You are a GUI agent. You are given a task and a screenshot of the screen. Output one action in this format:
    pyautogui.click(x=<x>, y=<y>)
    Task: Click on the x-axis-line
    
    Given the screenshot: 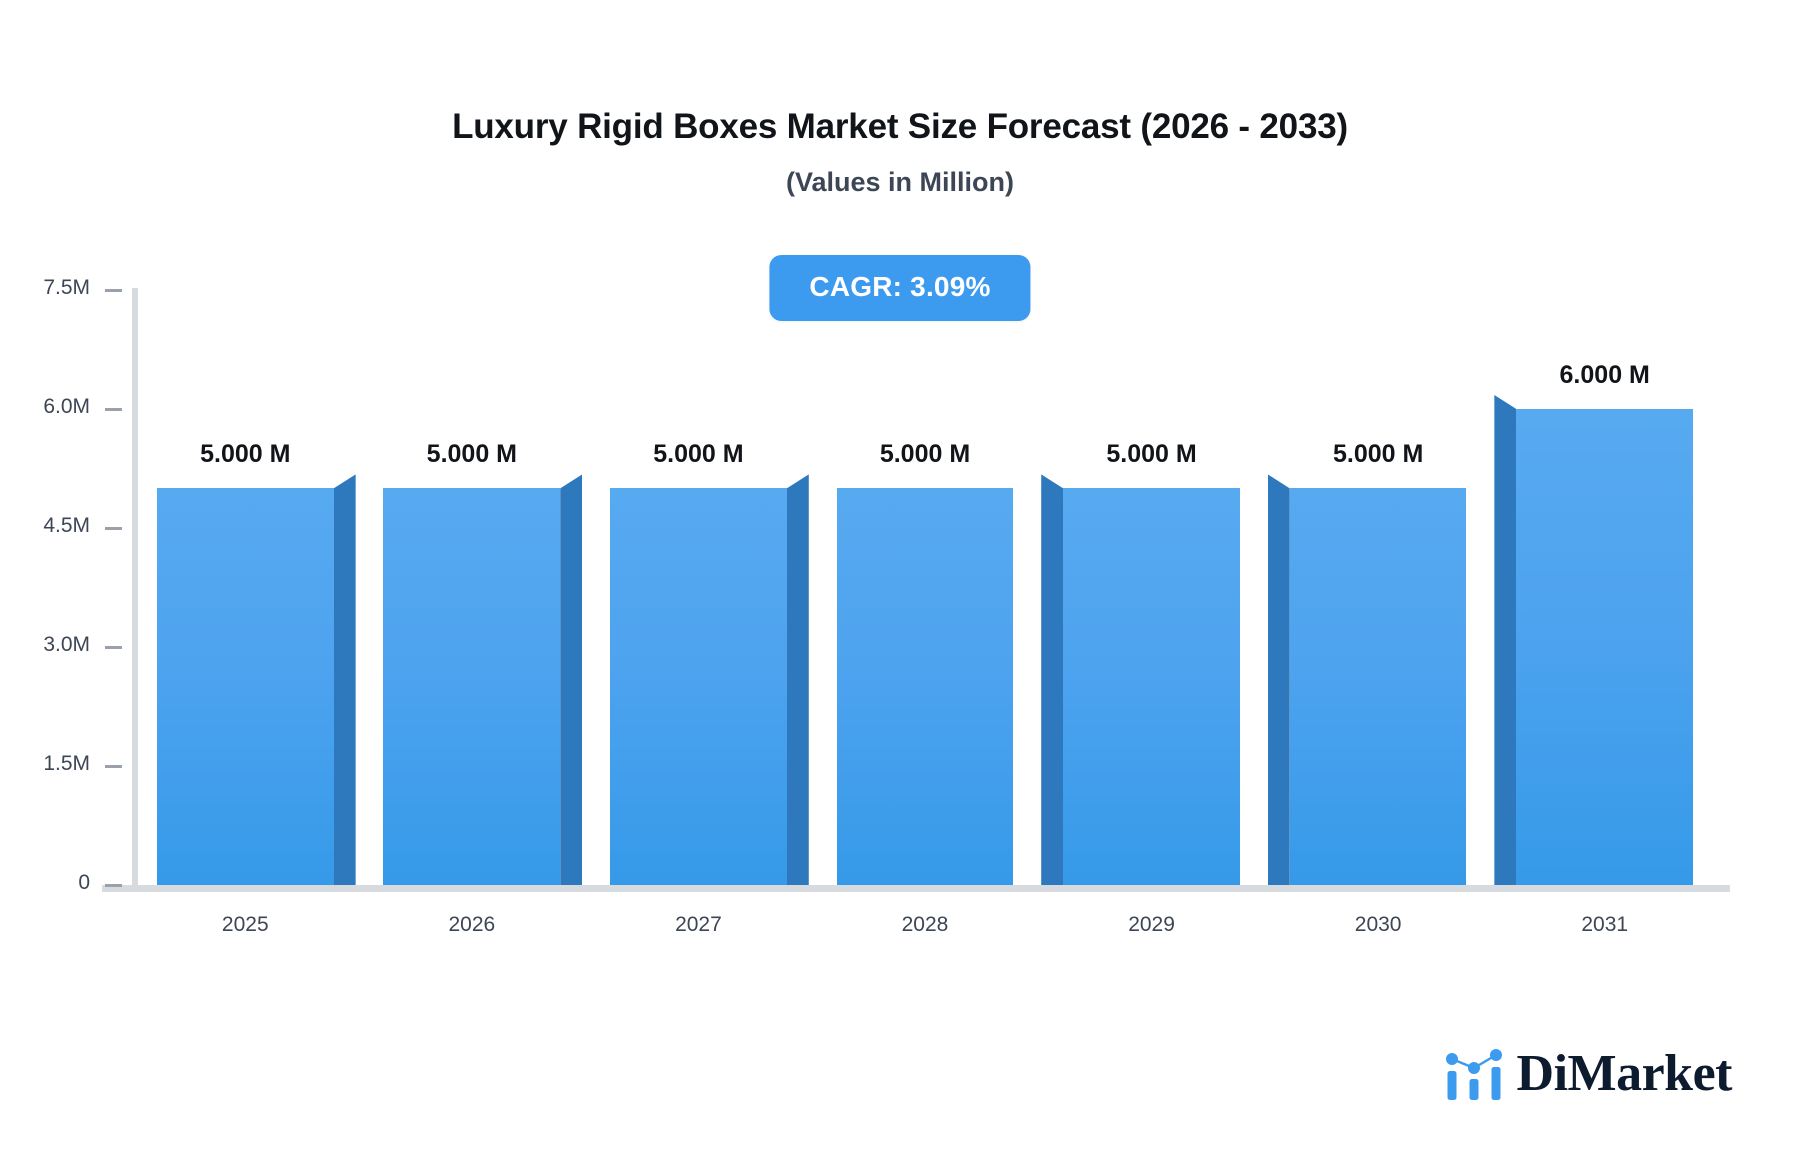 What is the action you would take?
    pyautogui.click(x=916, y=888)
    